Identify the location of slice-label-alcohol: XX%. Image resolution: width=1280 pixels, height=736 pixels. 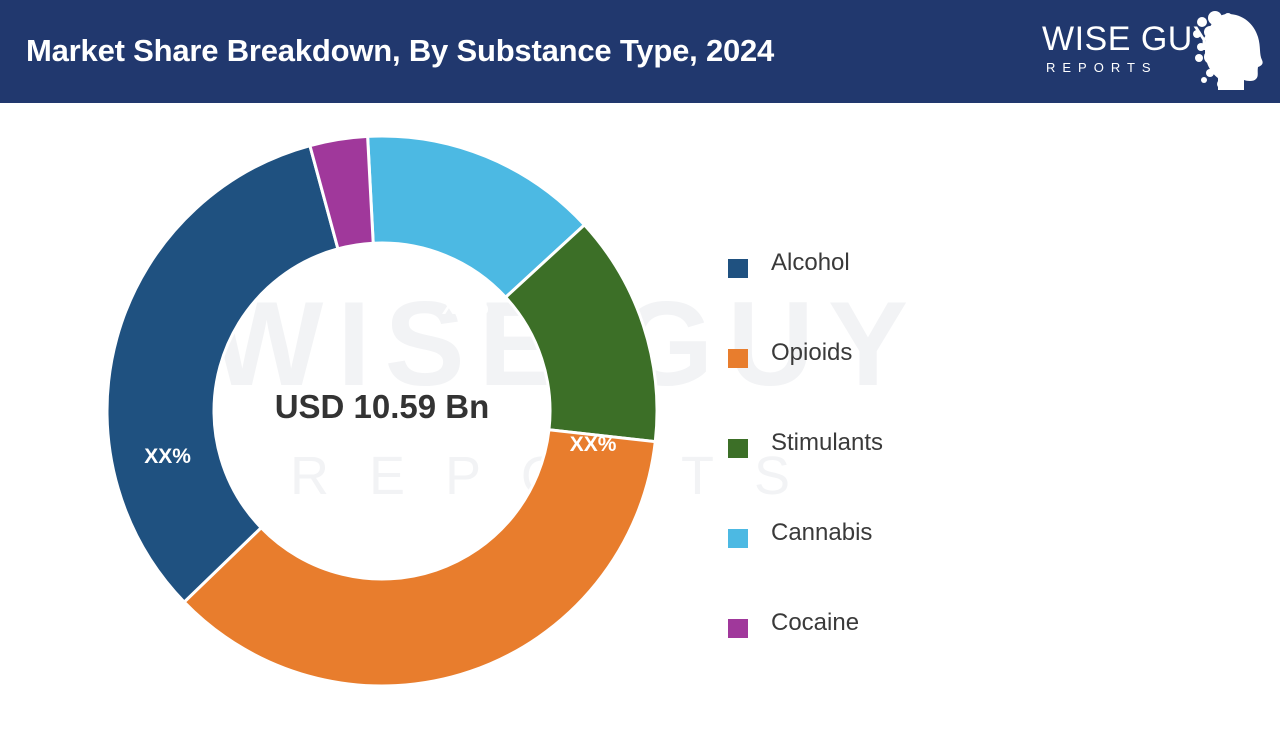
(167, 456).